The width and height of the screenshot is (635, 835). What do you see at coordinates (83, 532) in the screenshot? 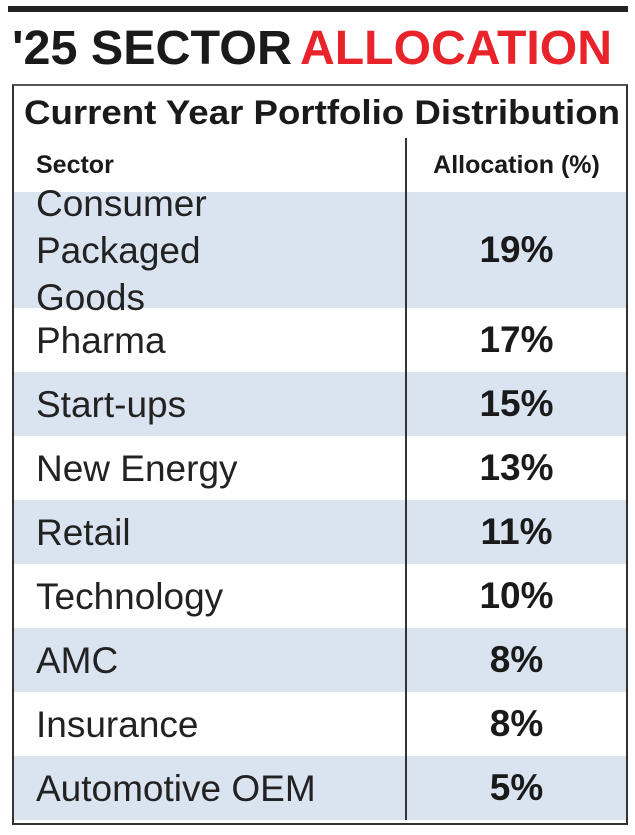
I see `sector-cell: Retail` at bounding box center [83, 532].